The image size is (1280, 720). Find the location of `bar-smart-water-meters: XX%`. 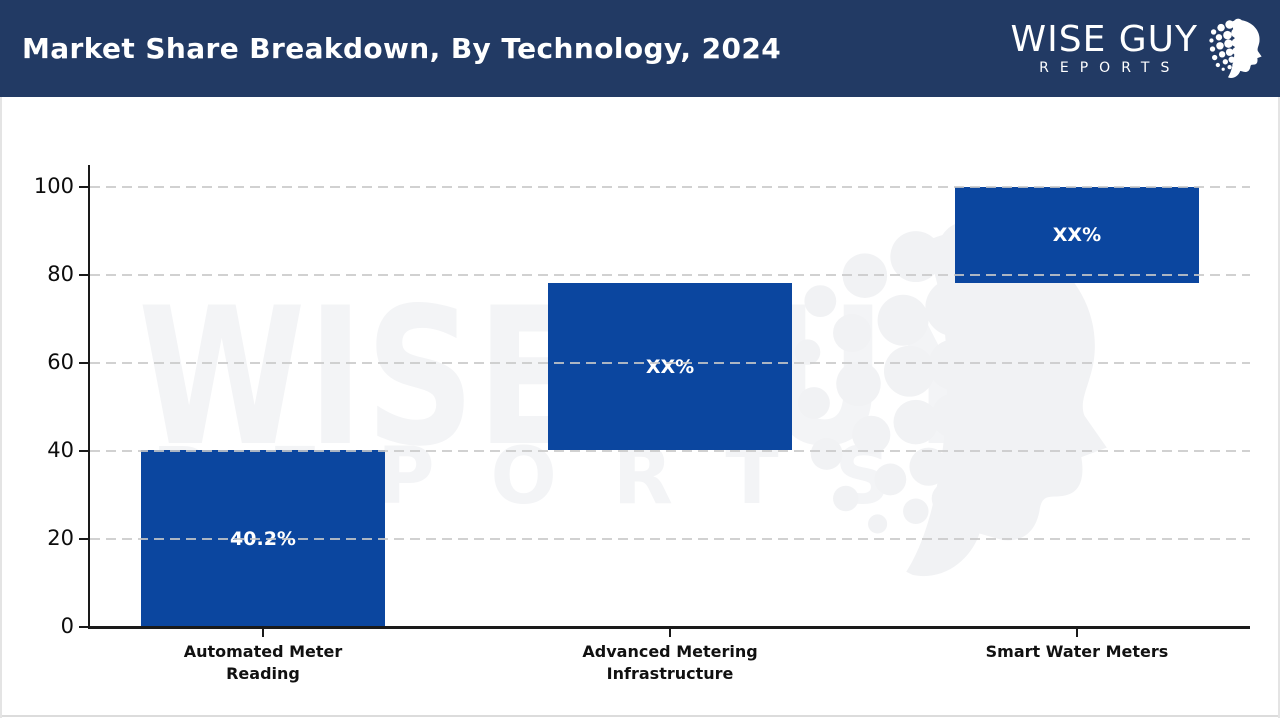

bar-smart-water-meters: XX% is located at coordinates (1076, 235).